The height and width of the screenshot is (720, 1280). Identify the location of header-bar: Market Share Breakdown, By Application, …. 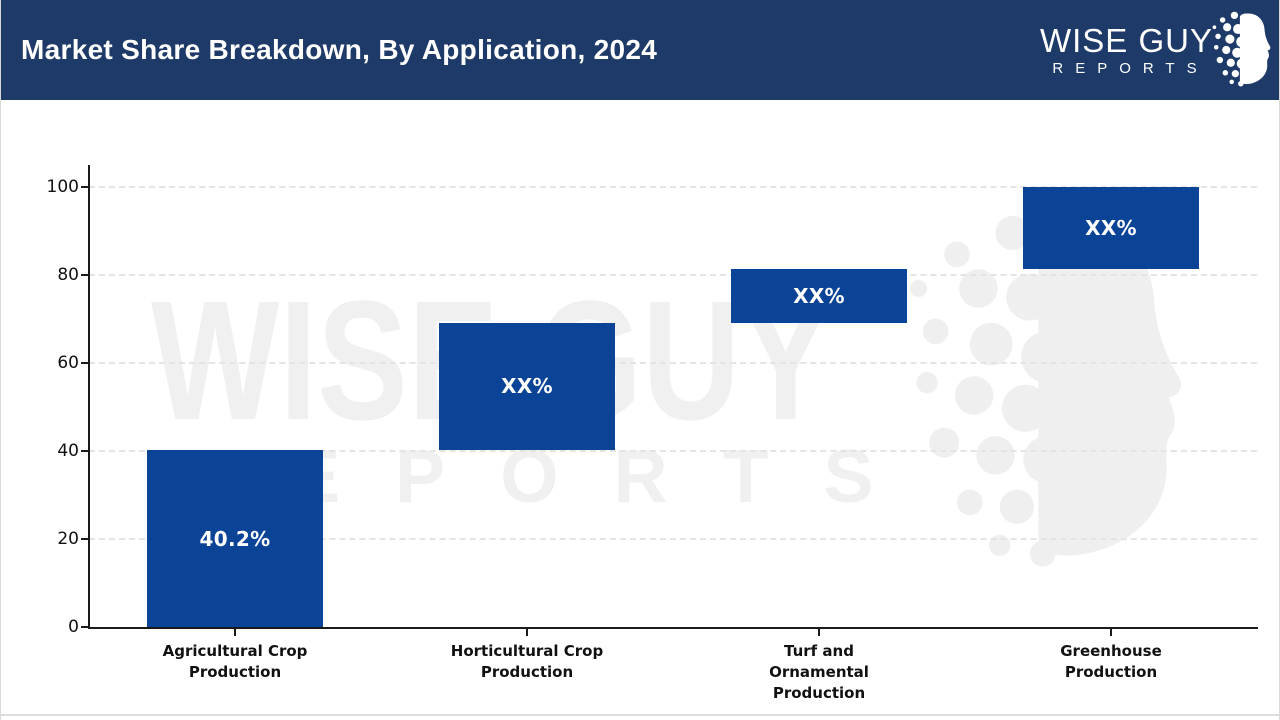
(640, 50).